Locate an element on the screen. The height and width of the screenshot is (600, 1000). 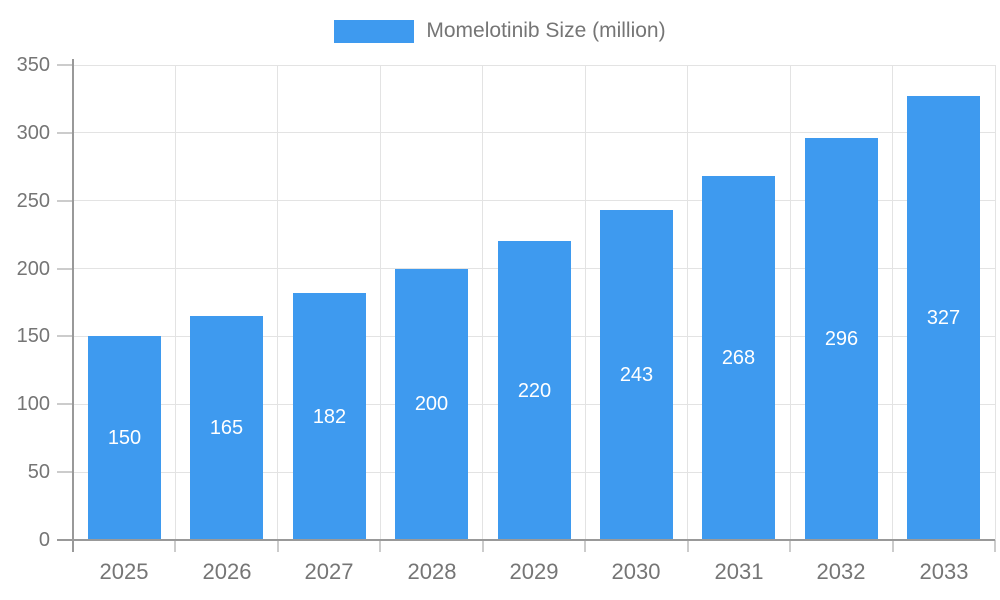
bar-value-label: 200 is located at coordinates (431, 404).